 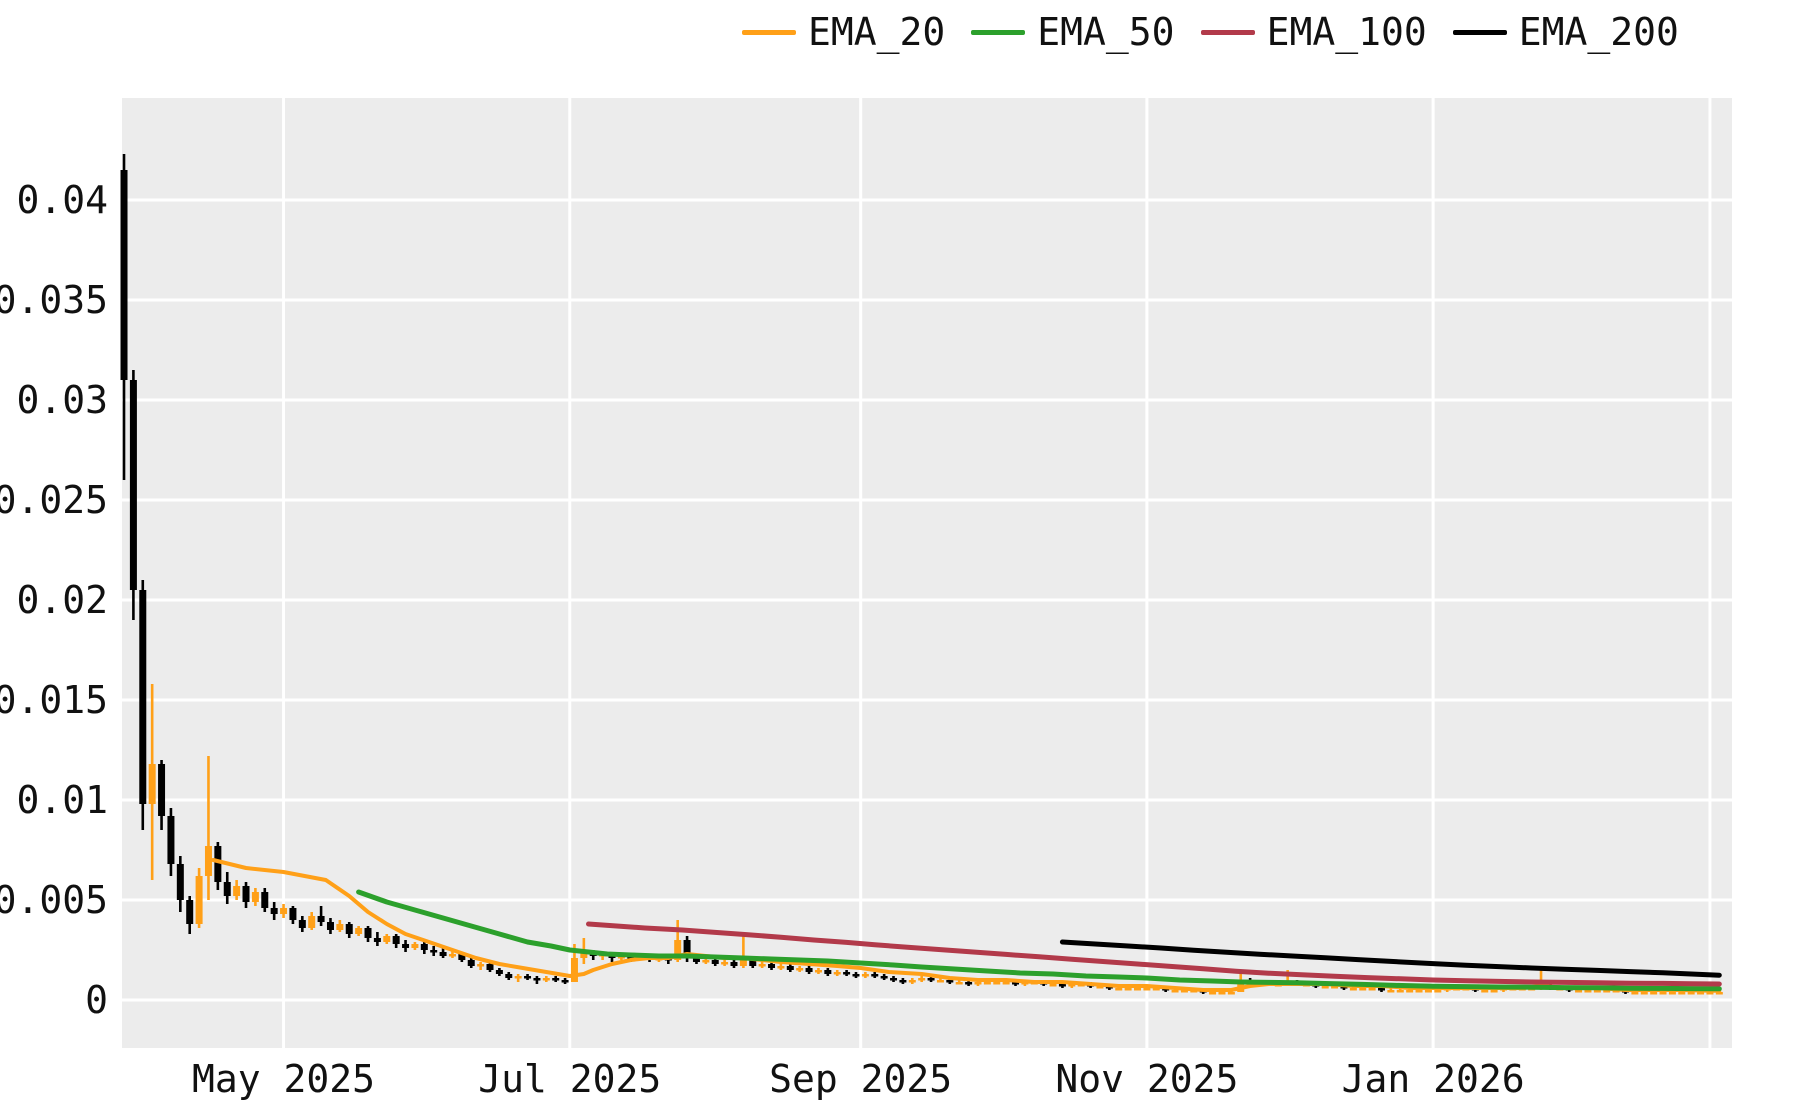 I want to click on ema_50-line, so click(x=1039, y=940).